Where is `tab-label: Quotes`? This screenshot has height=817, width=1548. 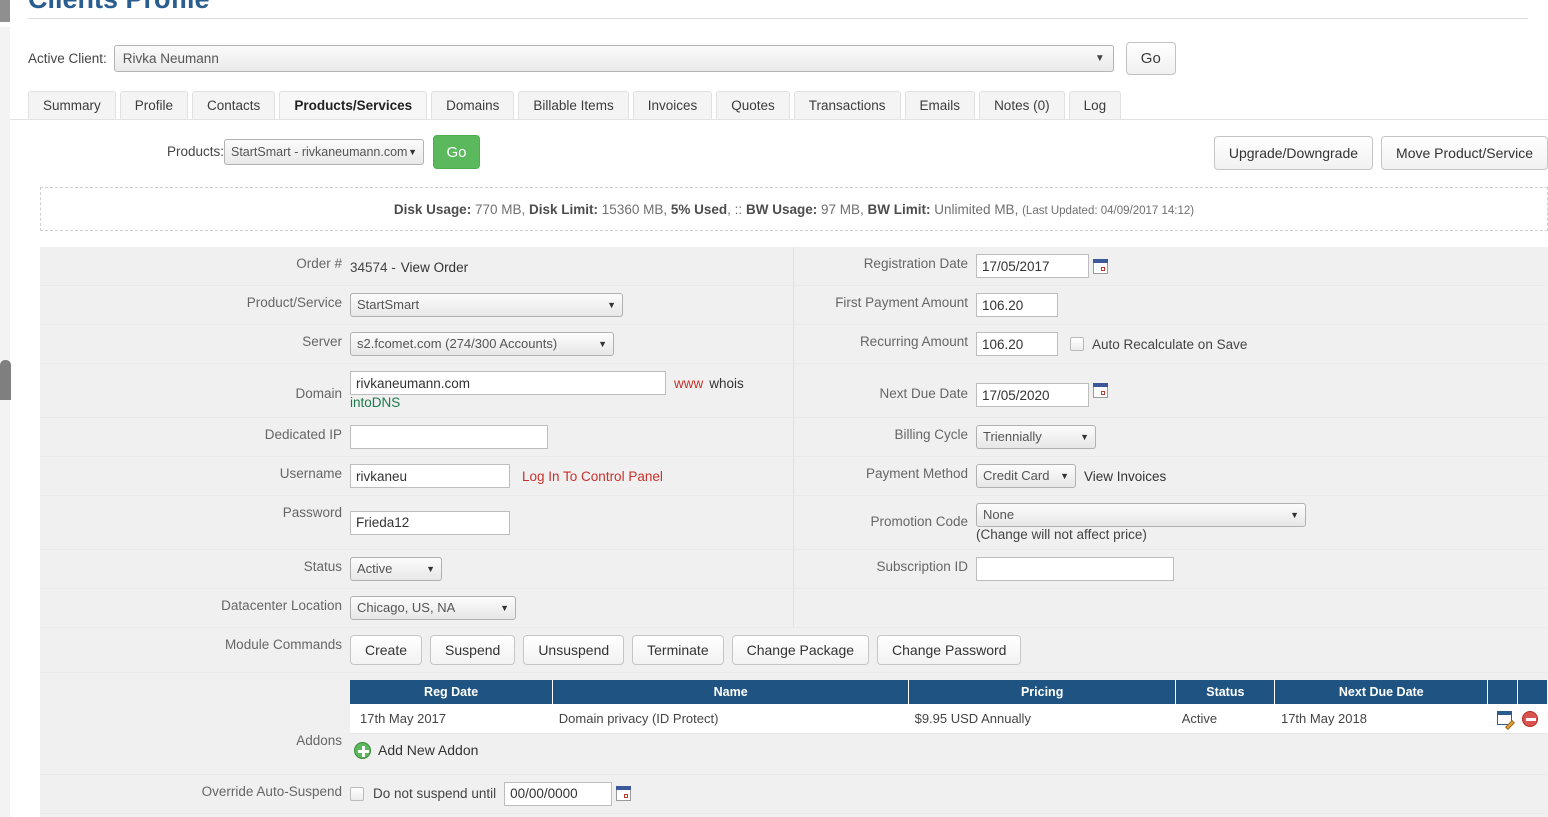
tab-label: Quotes is located at coordinates (753, 105).